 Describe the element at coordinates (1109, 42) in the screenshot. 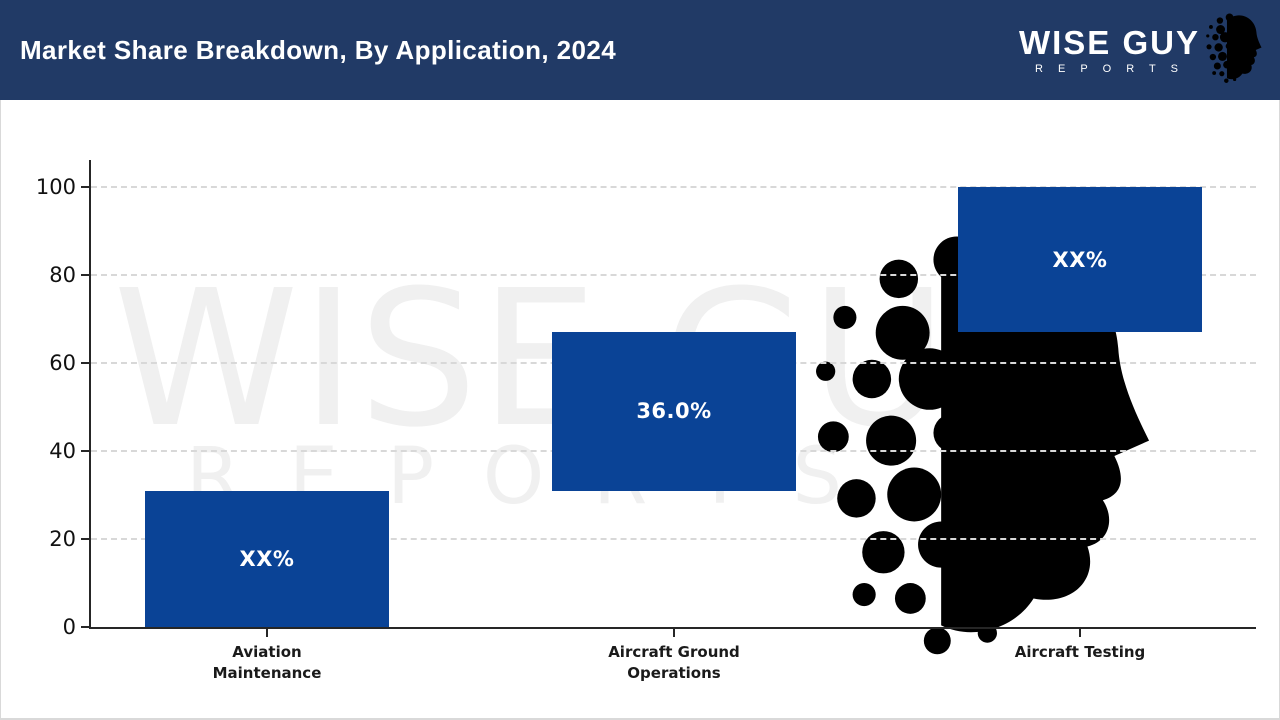

I see `logo-brand-name: WISE GUY` at that location.